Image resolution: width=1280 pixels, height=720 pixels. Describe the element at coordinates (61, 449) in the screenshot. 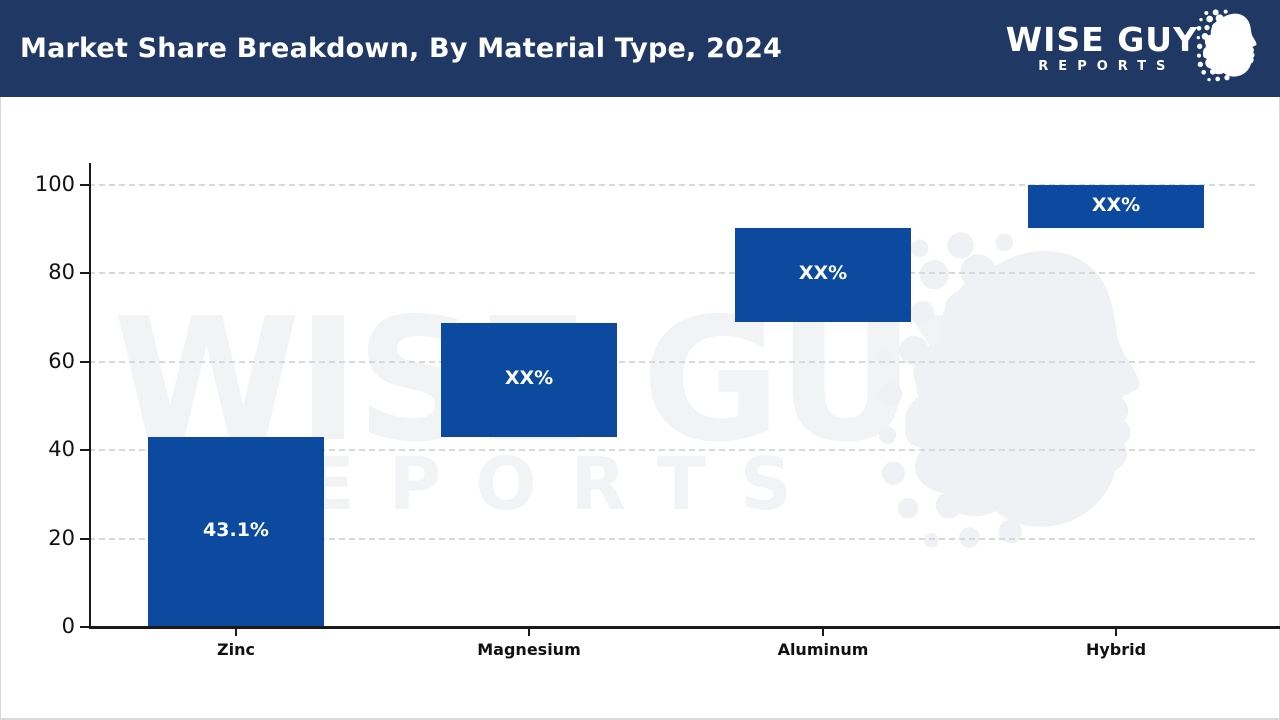

I see `y-tick-label: 40` at that location.